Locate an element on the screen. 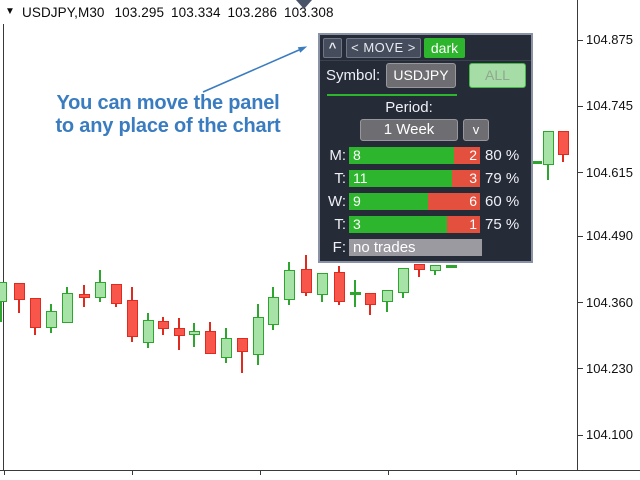 The width and height of the screenshot is (640, 480). price-axis-line is located at coordinates (578, 235).